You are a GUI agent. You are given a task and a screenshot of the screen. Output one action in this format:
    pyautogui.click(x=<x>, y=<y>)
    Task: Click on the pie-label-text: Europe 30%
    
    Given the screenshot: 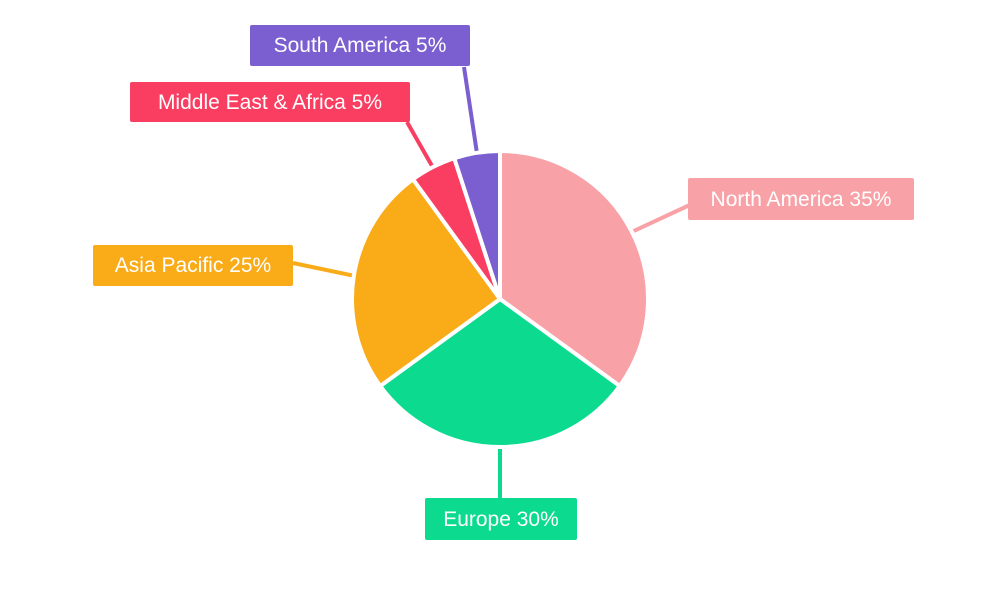 What is the action you would take?
    pyautogui.click(x=501, y=519)
    